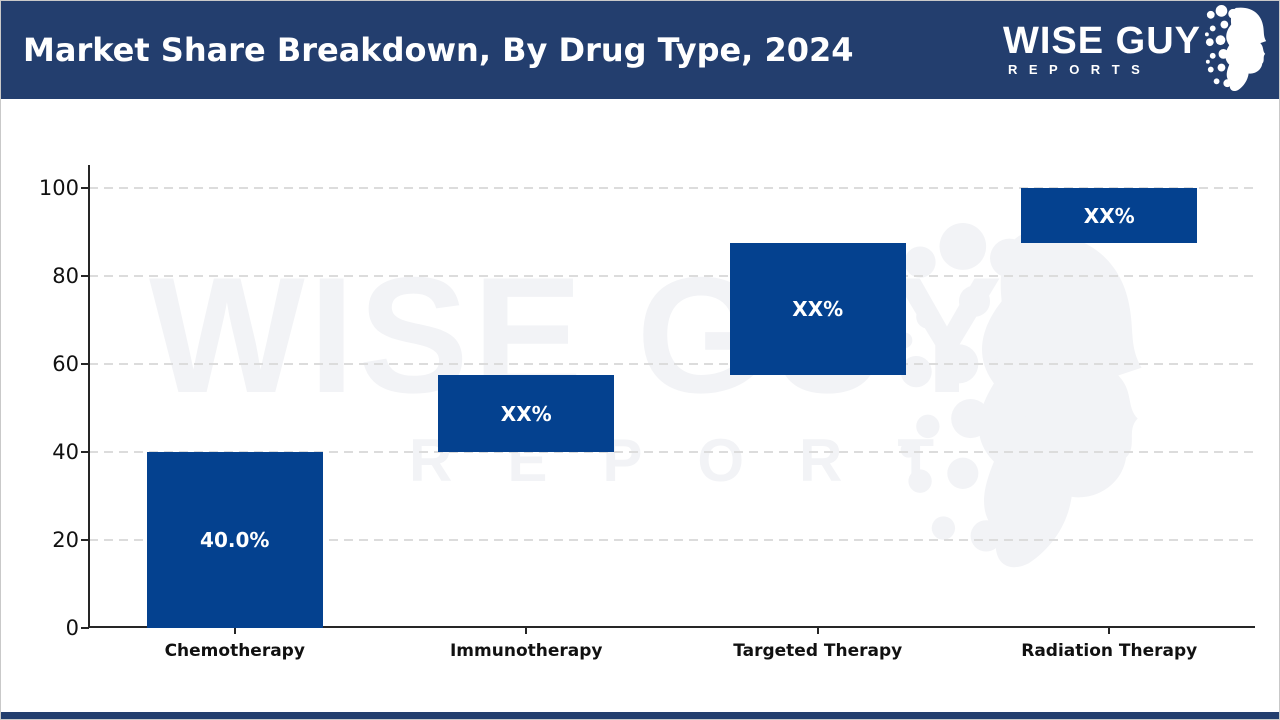 Image resolution: width=1280 pixels, height=720 pixels. Describe the element at coordinates (89, 396) in the screenshot. I see `y-axis-line` at that location.